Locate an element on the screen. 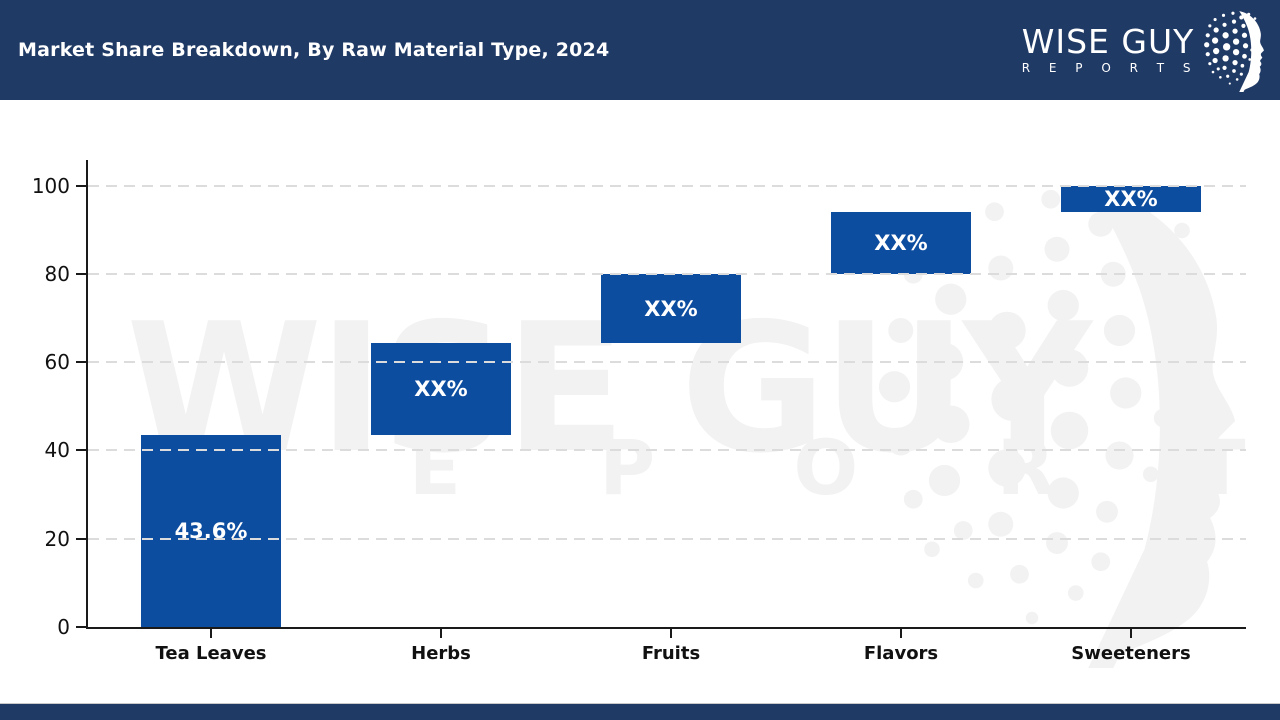  y-axis-label-100: 100 is located at coordinates (50, 185).